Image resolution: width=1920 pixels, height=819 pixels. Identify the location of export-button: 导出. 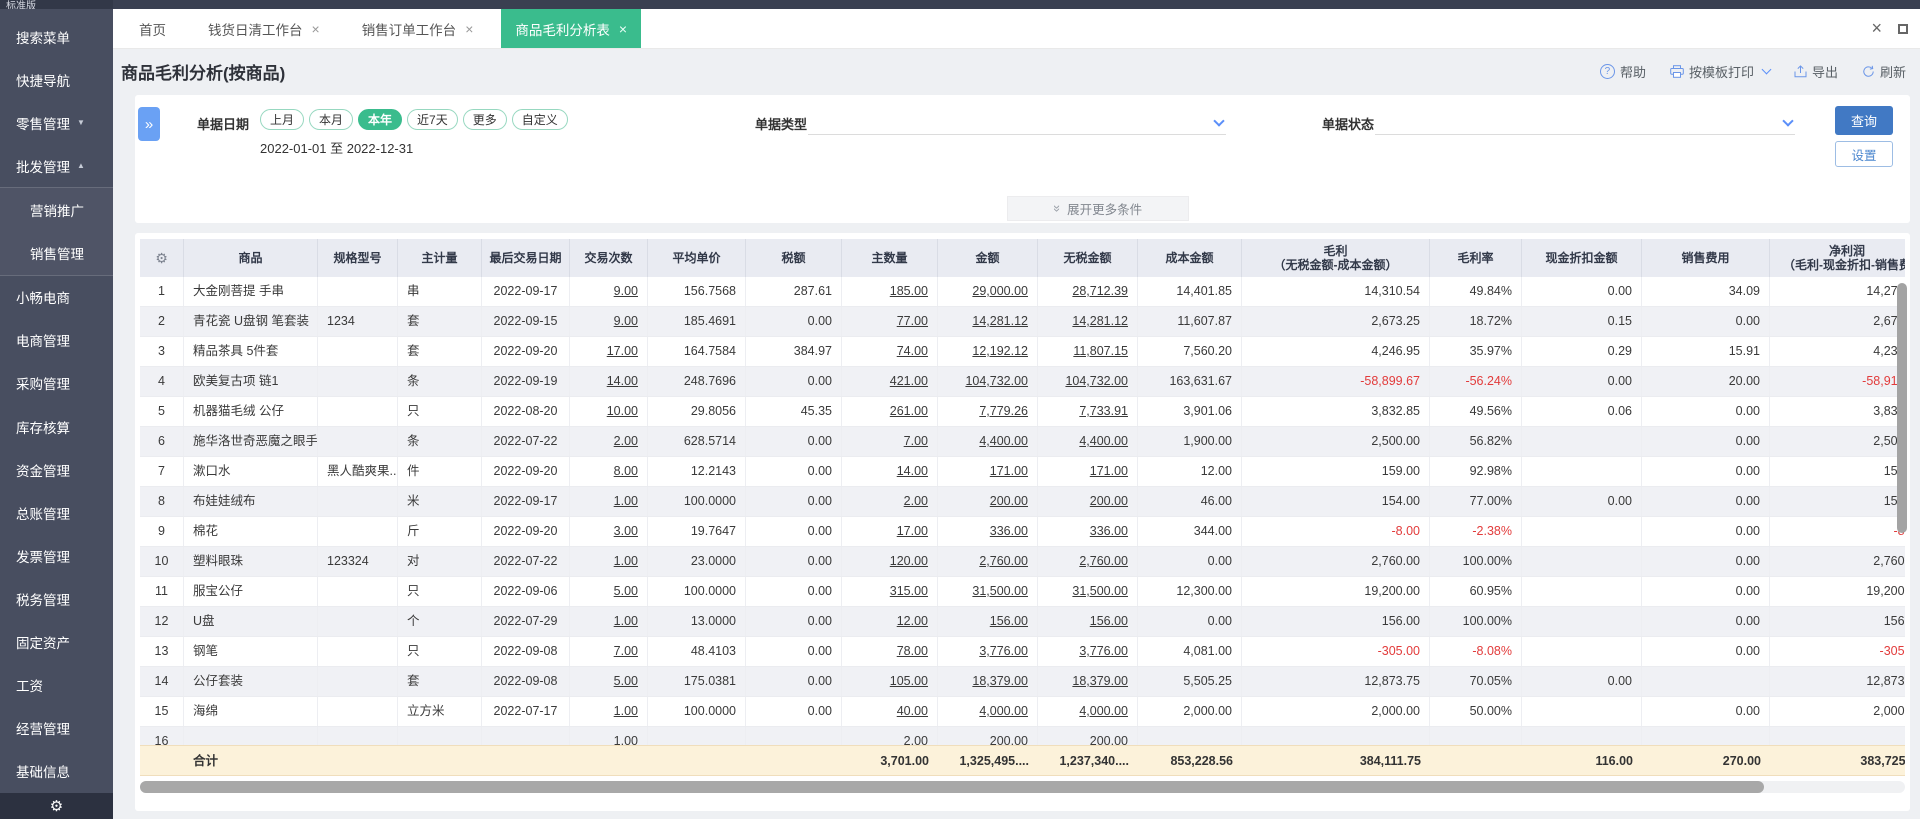
(1816, 71).